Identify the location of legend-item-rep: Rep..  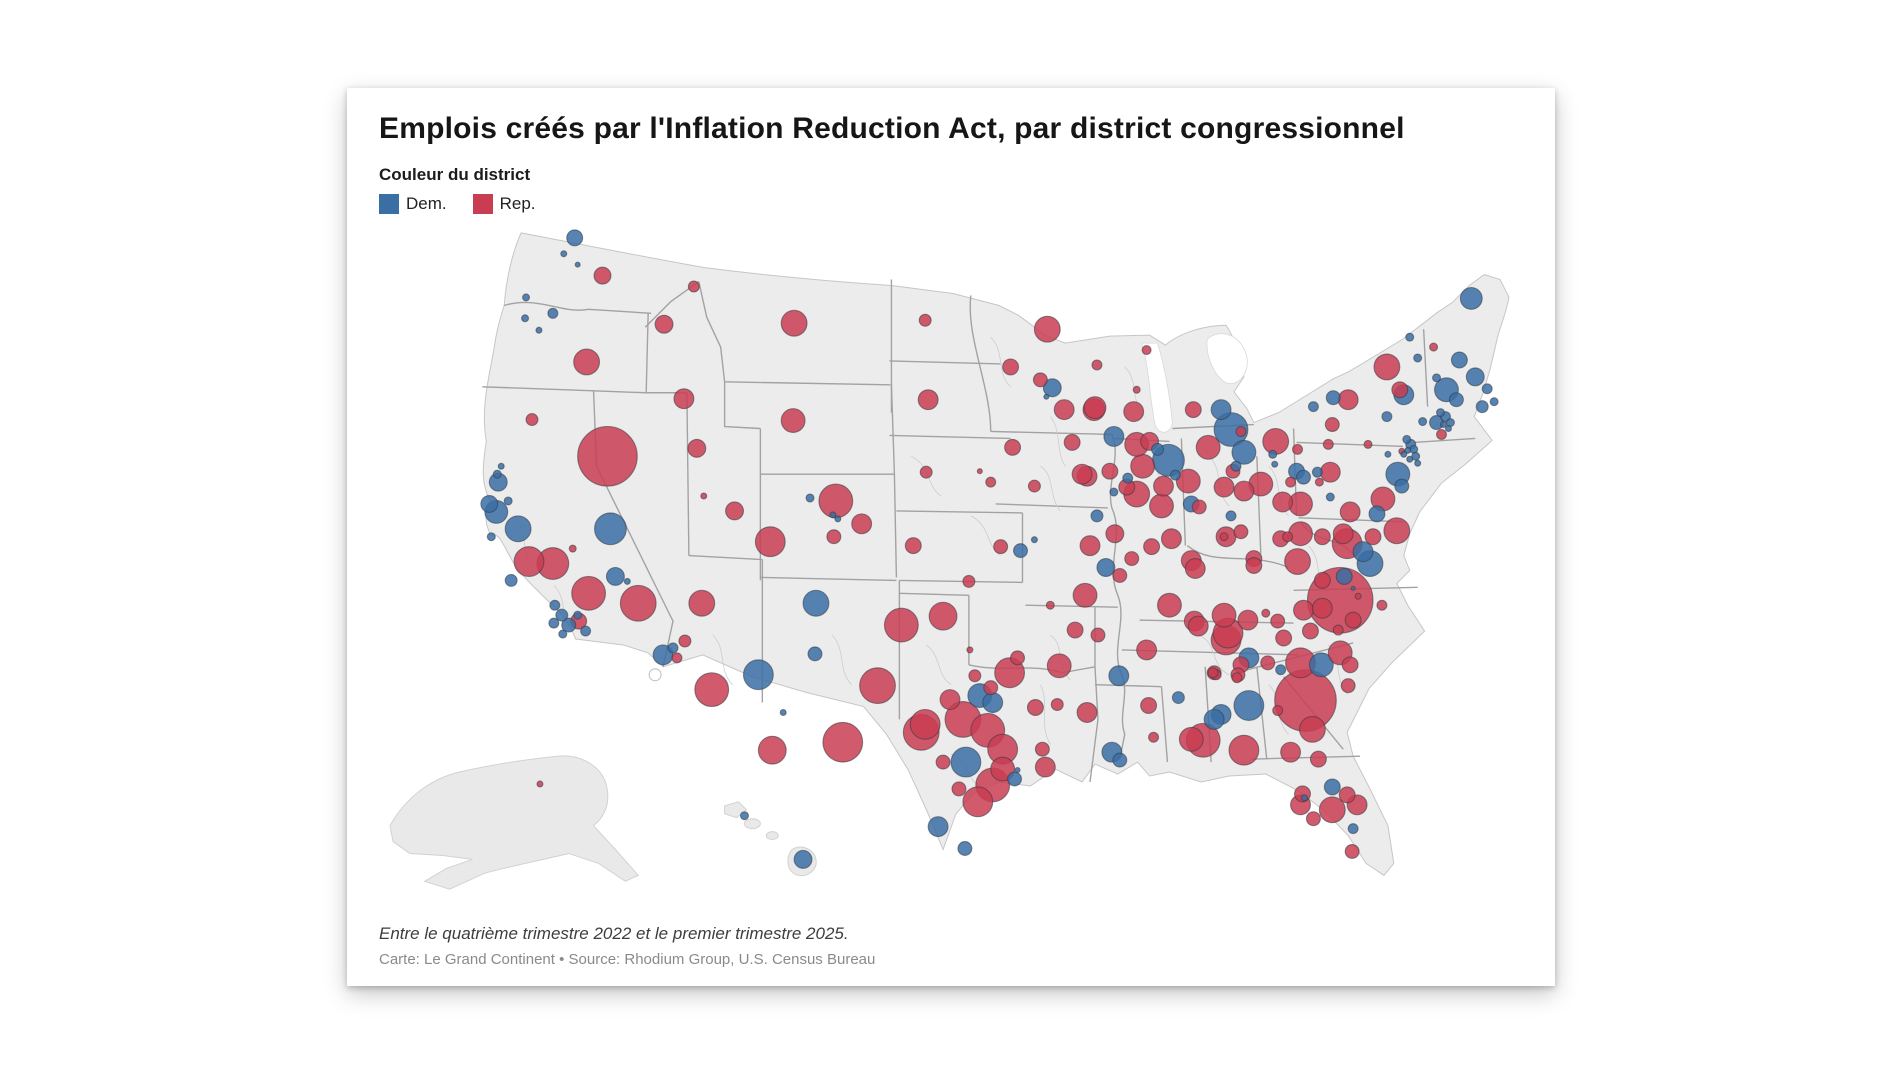
(504, 204).